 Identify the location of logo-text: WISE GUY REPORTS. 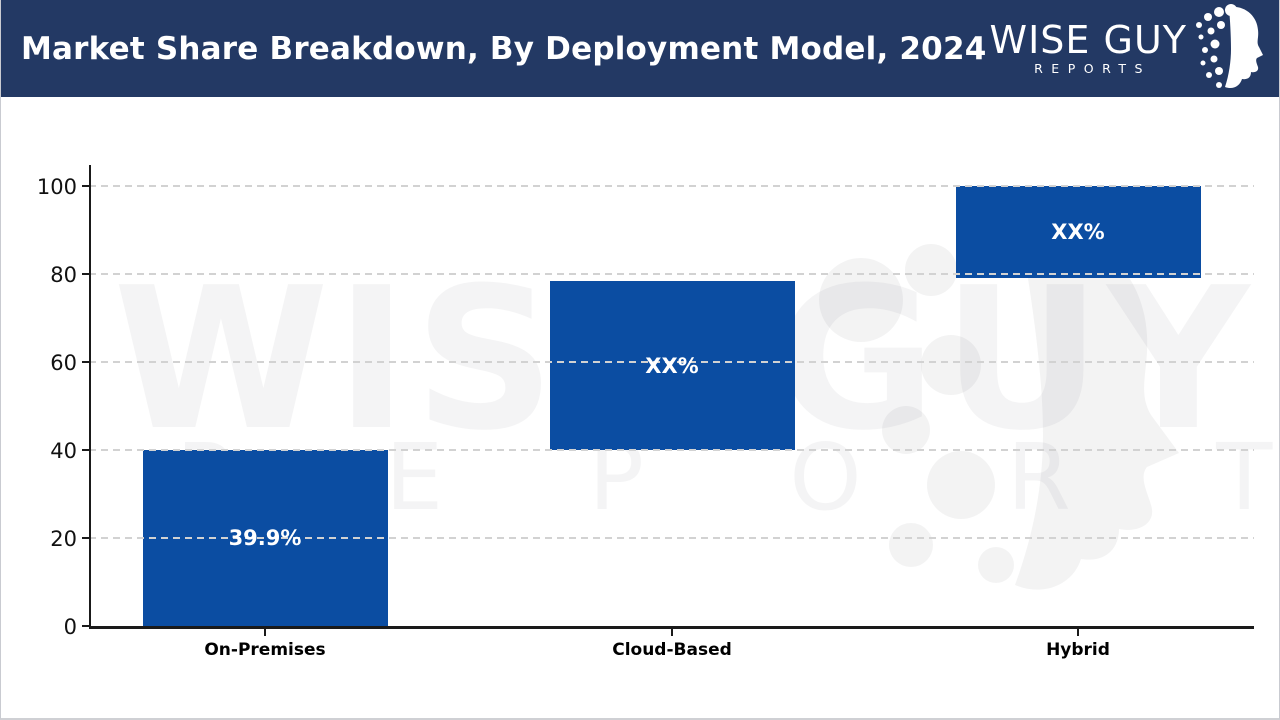
(1088, 48).